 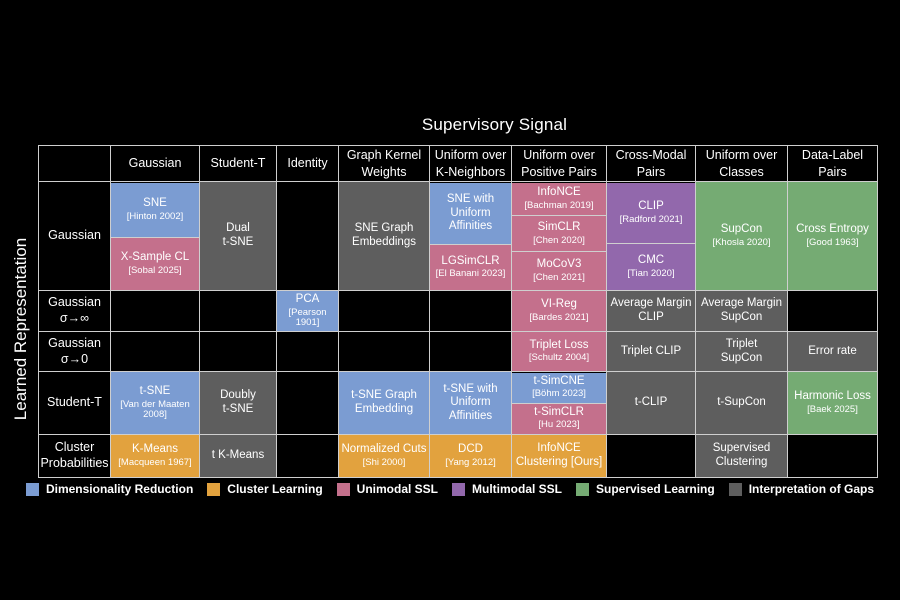 What do you see at coordinates (470, 449) in the screenshot?
I see `method-name: DCD` at bounding box center [470, 449].